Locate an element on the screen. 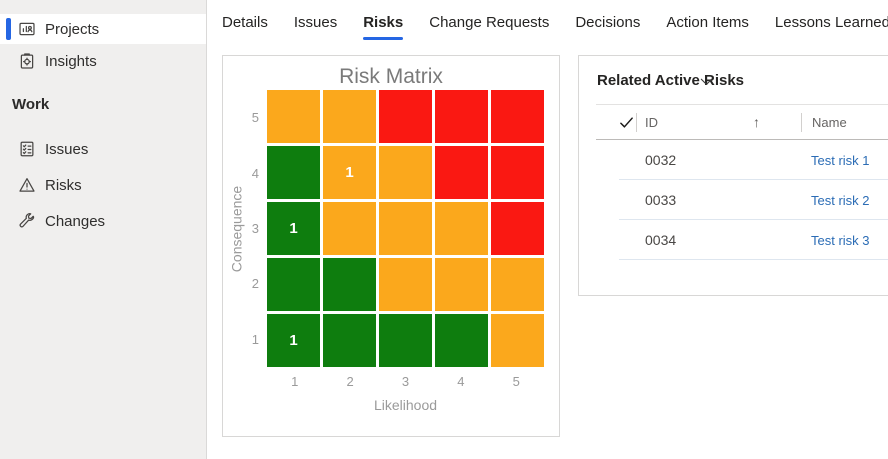 The width and height of the screenshot is (888, 459). sidebar-item-changes: Changes is located at coordinates (103, 221).